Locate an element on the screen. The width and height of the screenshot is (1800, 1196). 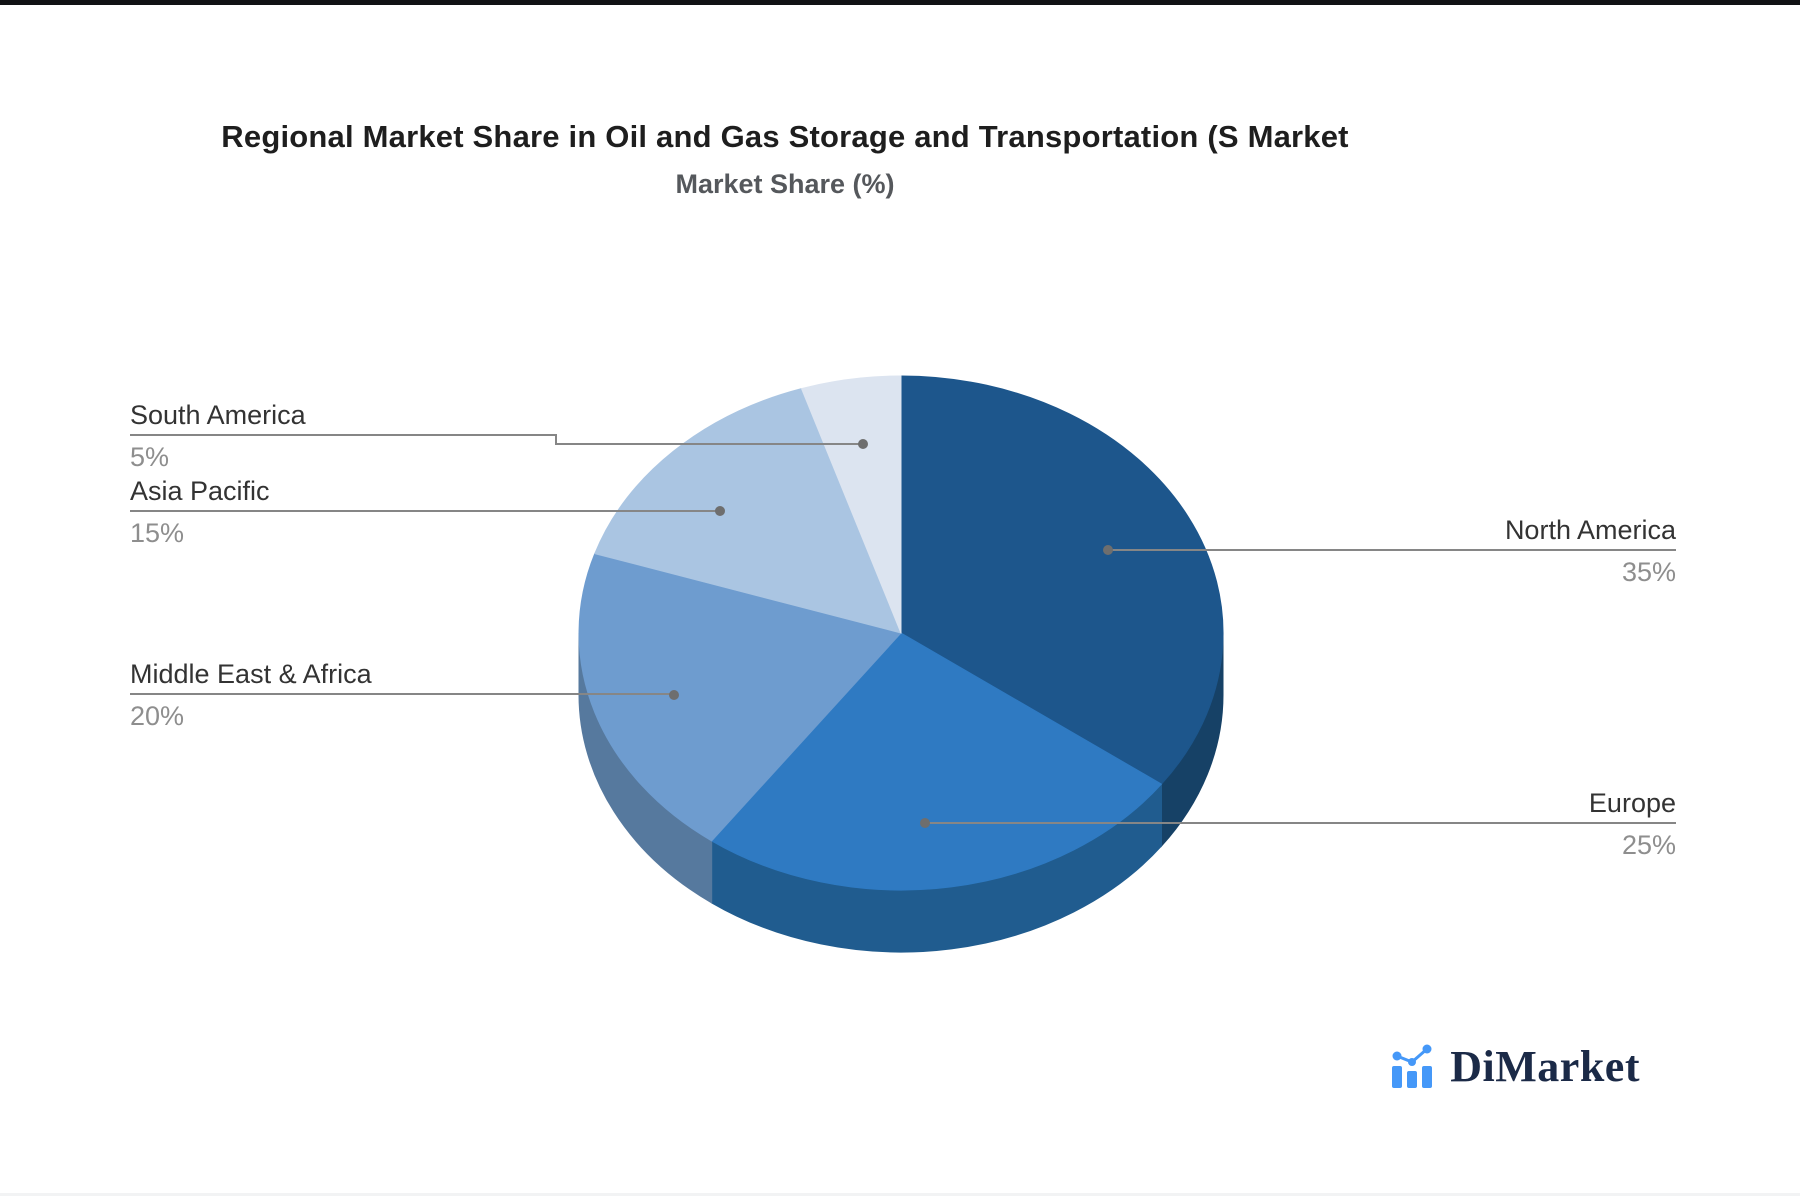
pie-slice-middle-east-africa is located at coordinates (740, 697).